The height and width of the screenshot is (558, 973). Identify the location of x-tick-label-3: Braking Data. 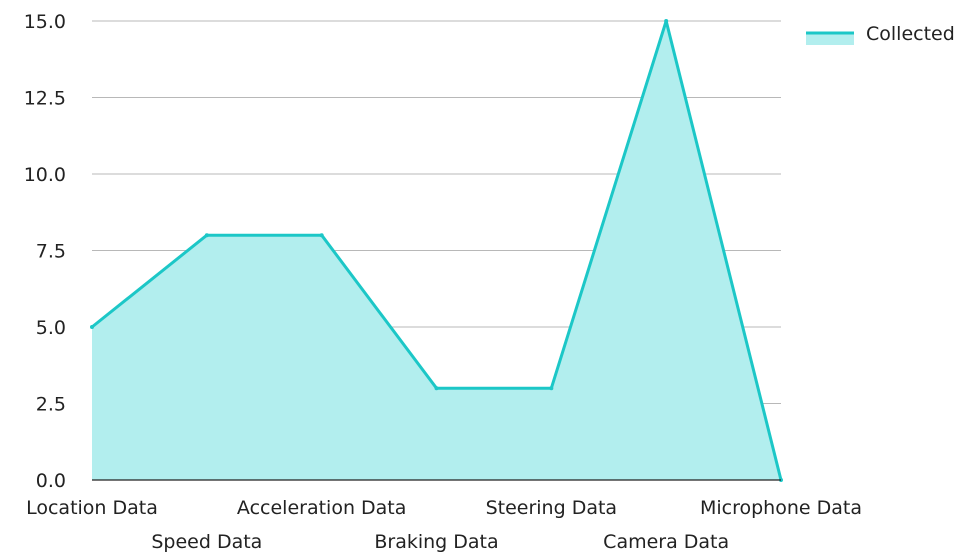
(436, 542).